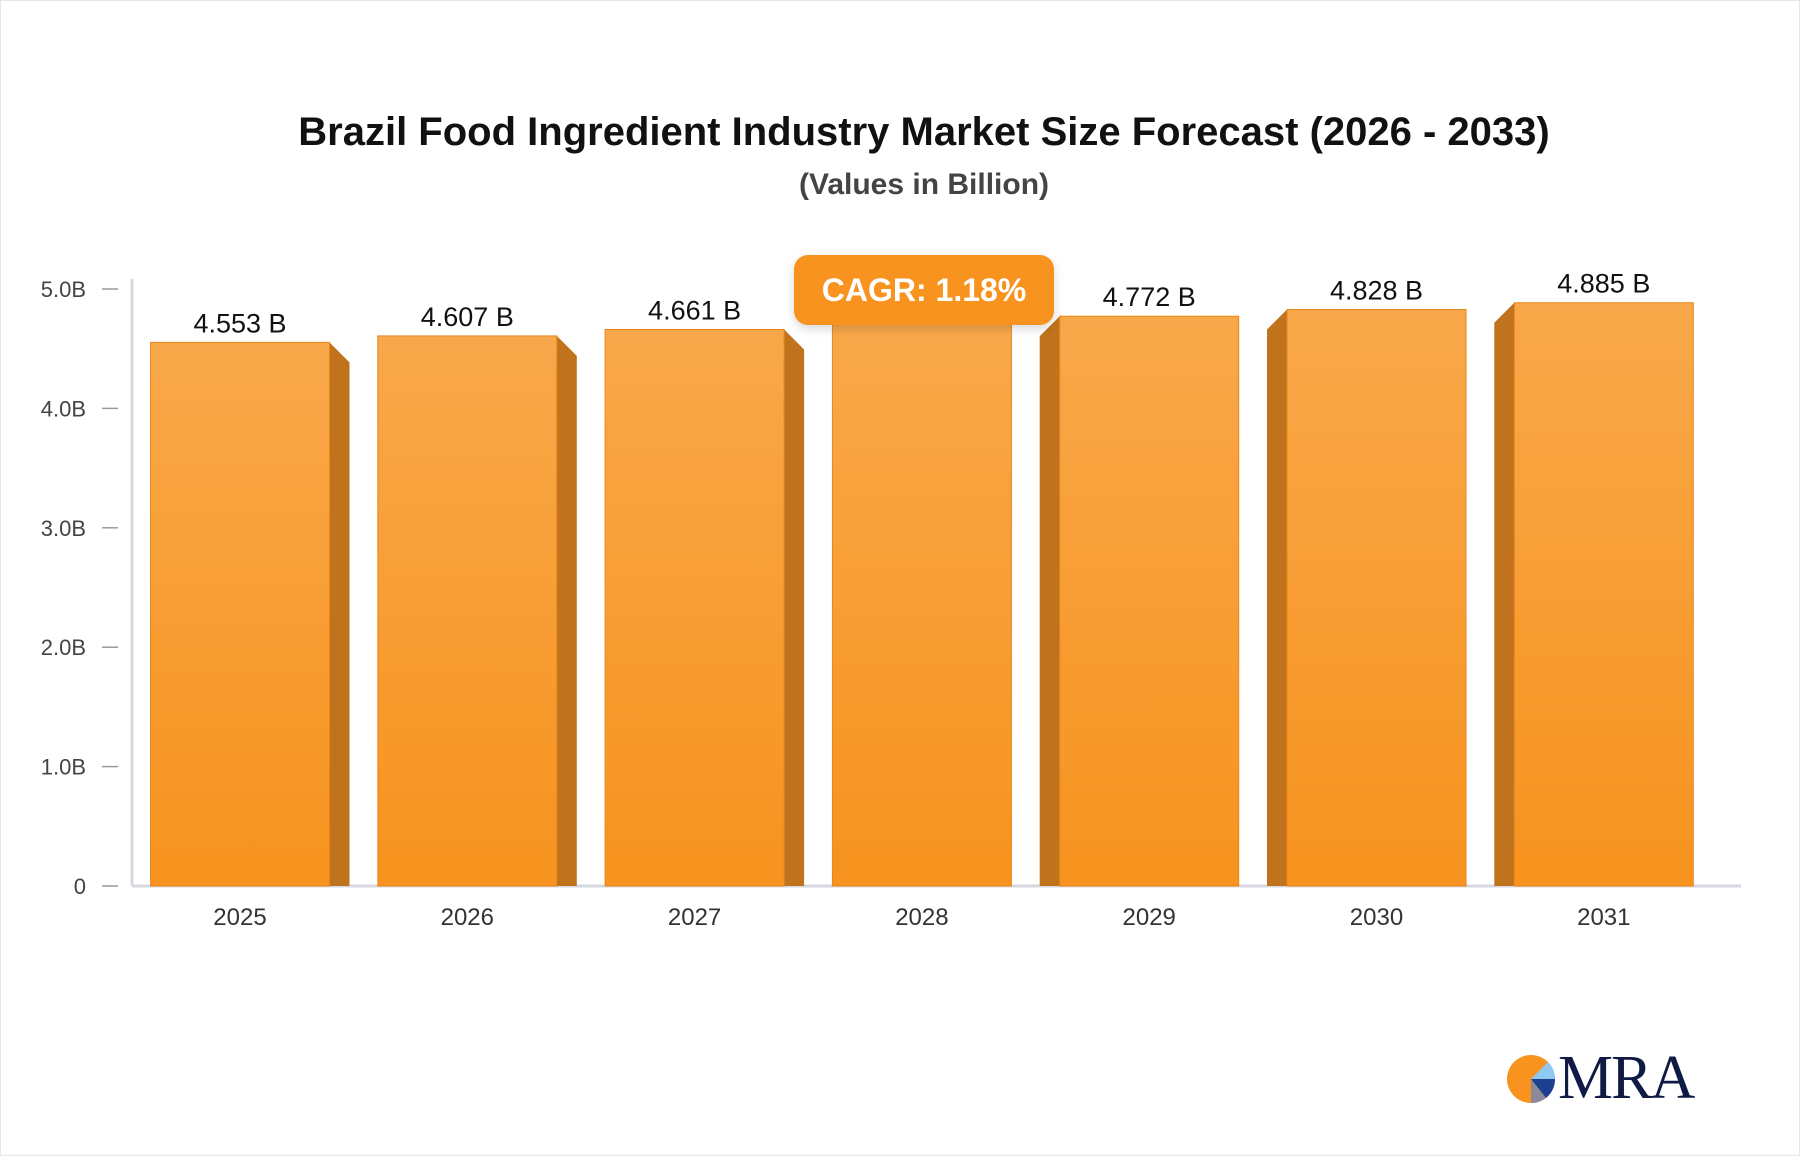 Image resolution: width=1800 pixels, height=1156 pixels. Describe the element at coordinates (694, 917) in the screenshot. I see `x-tick-label: 2027` at that location.